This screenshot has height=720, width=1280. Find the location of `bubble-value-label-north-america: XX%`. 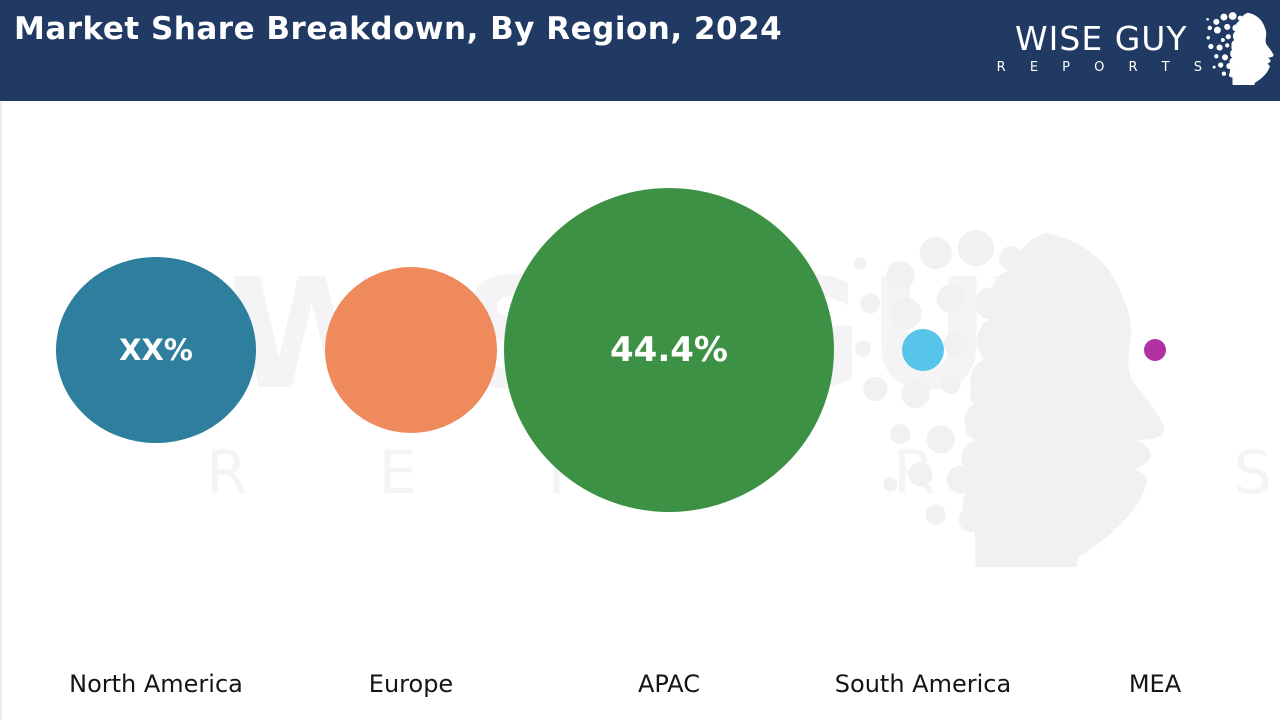

bubble-value-label-north-america: XX% is located at coordinates (156, 350).